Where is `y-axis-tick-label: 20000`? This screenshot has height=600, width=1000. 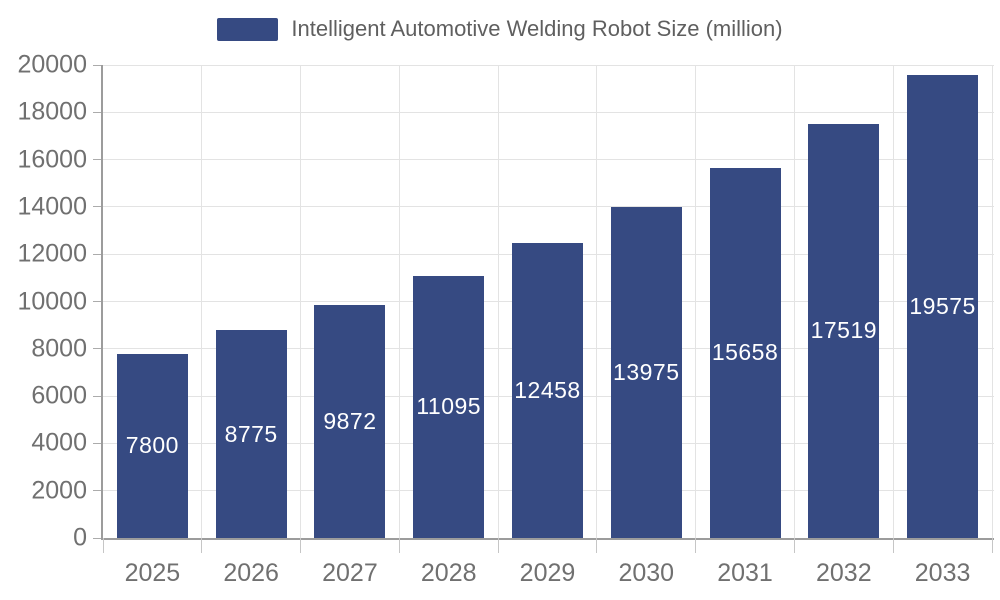 y-axis-tick-label: 20000 is located at coordinates (52, 64).